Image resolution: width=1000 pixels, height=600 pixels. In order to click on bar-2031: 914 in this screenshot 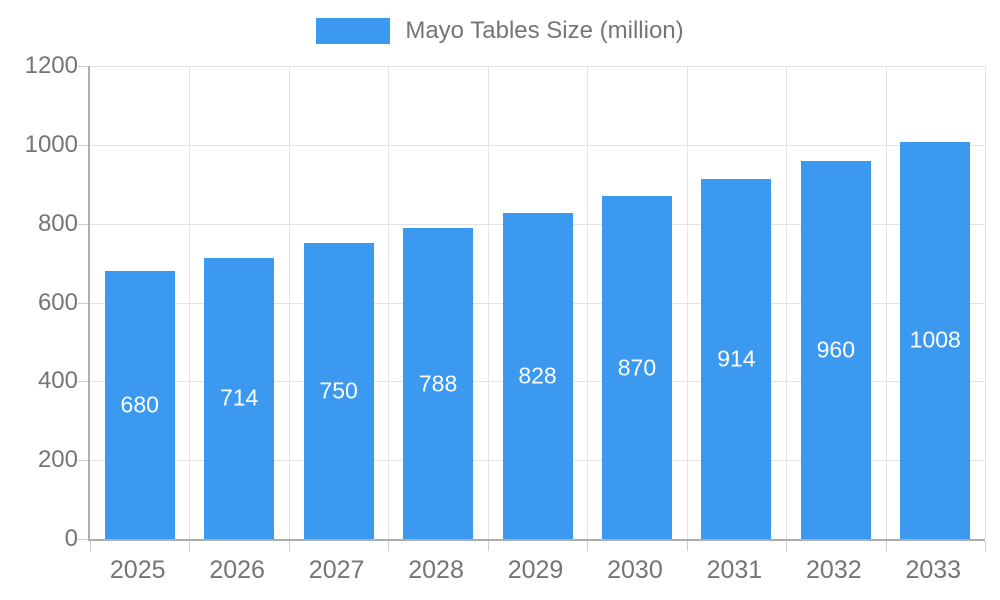, I will do `click(736, 358)`.